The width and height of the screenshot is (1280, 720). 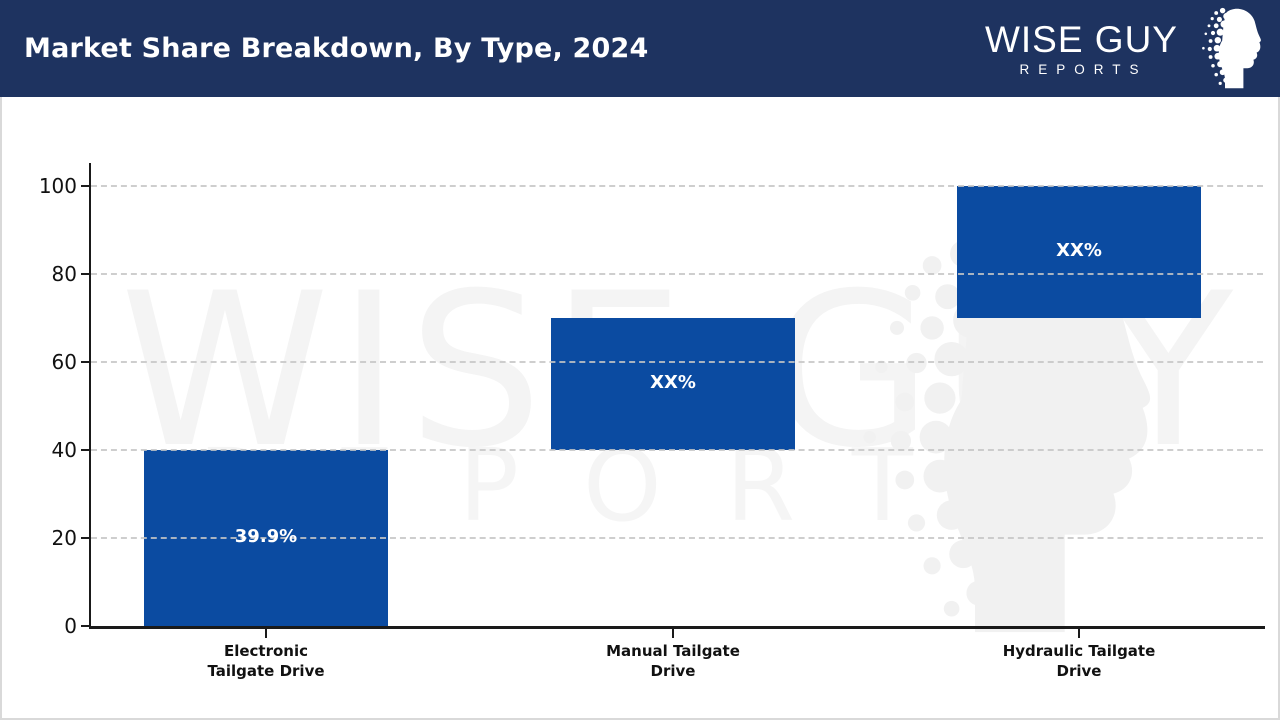 I want to click on brand-logo: WISE GUY REPORTS, so click(x=1125, y=49).